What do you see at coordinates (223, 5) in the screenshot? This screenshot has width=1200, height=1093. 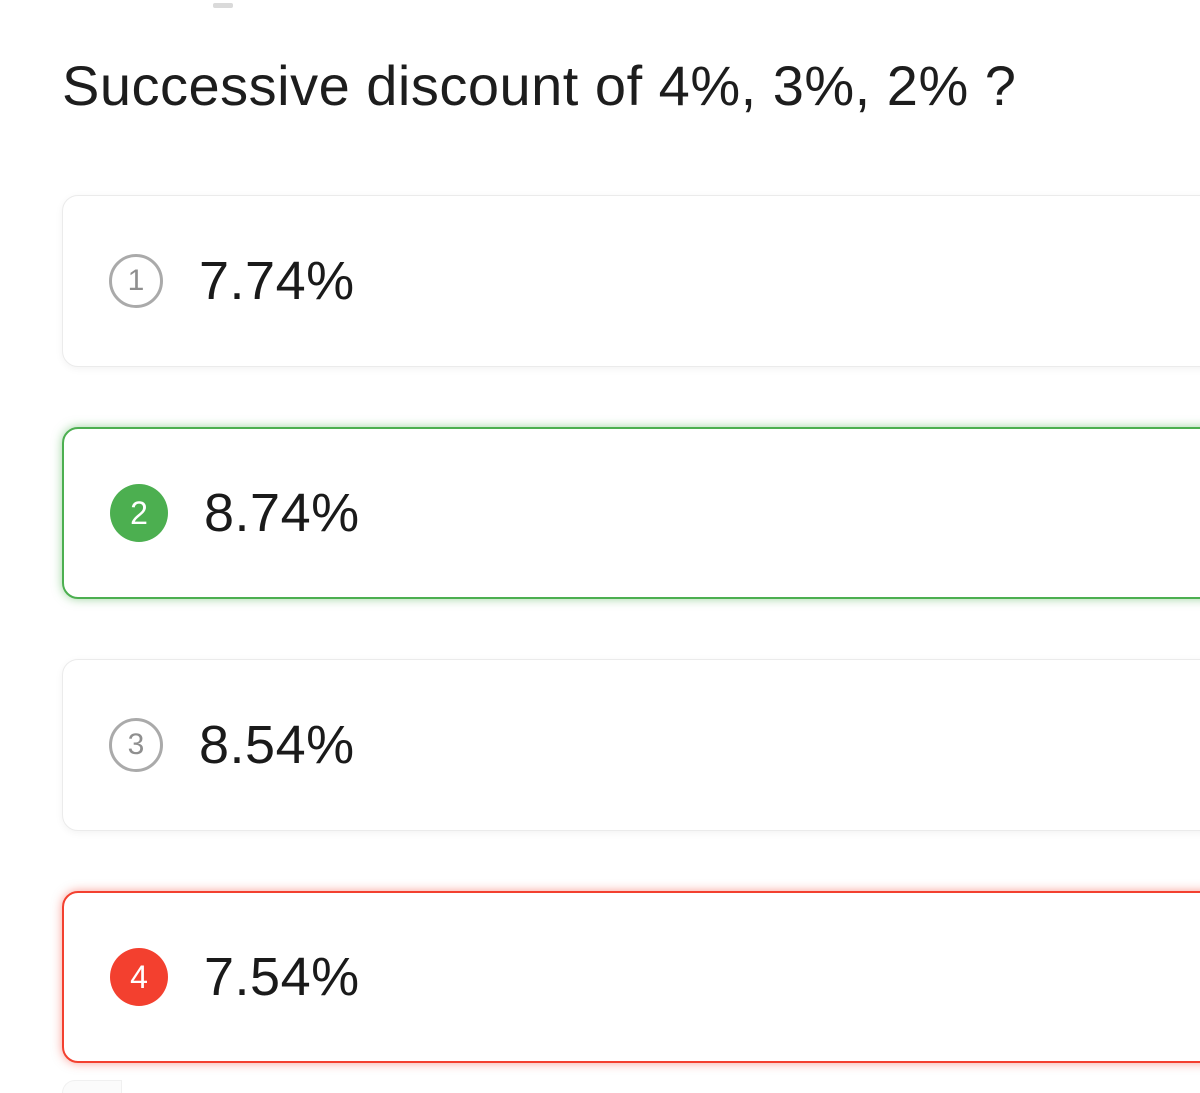 I see `cropped-content-artifact-top` at bounding box center [223, 5].